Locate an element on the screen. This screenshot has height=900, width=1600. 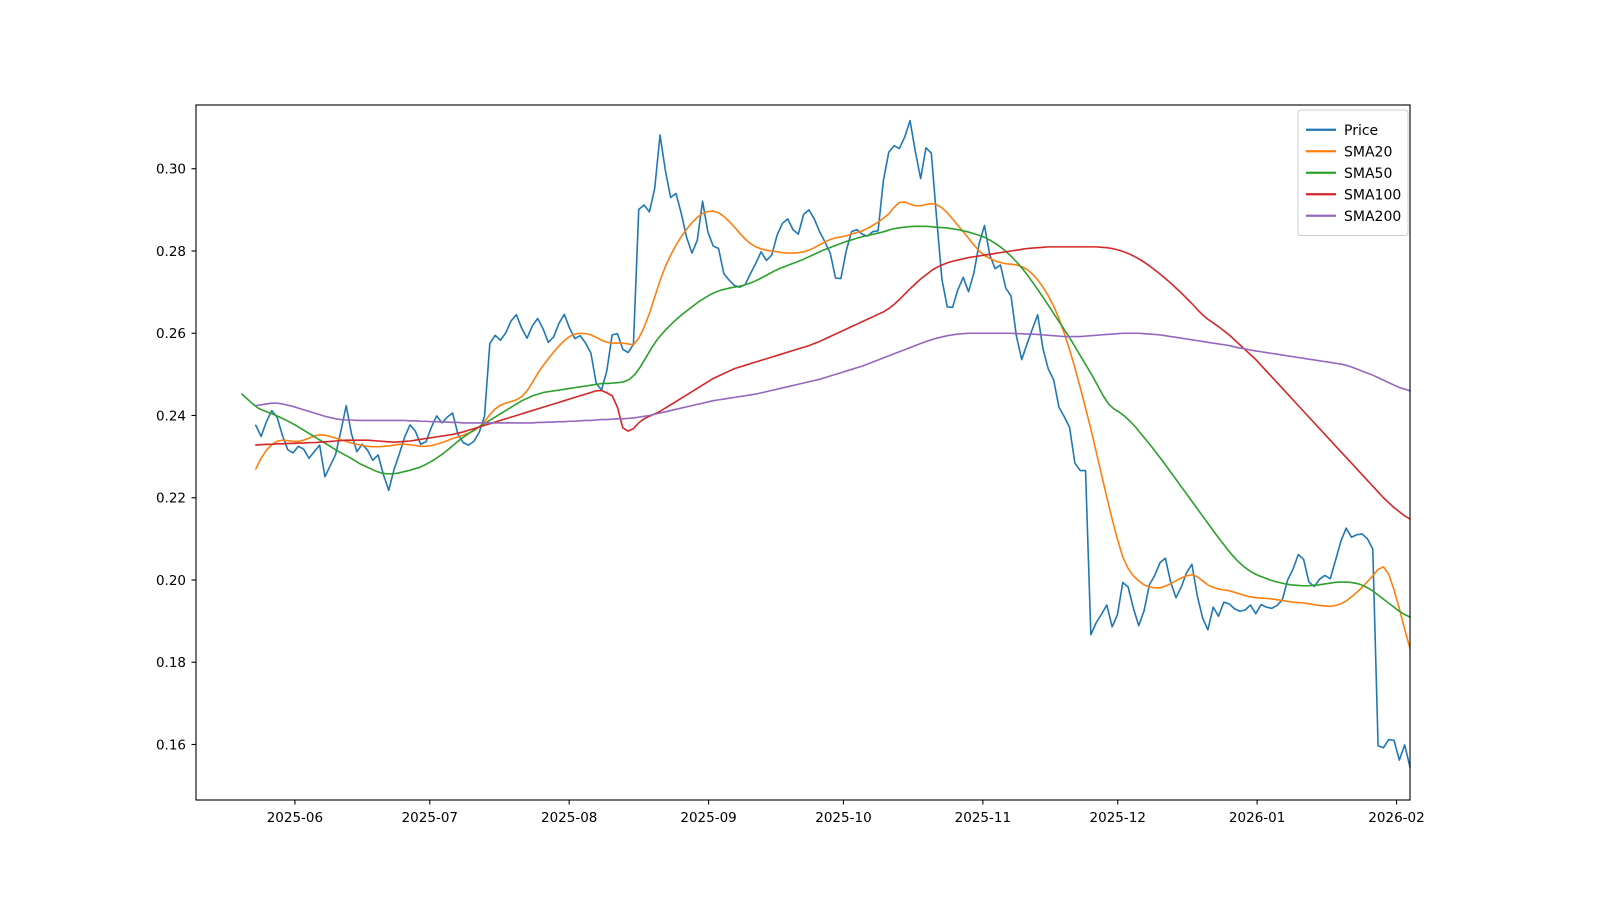
legend-label-sma100: SMA100 is located at coordinates (1372, 195).